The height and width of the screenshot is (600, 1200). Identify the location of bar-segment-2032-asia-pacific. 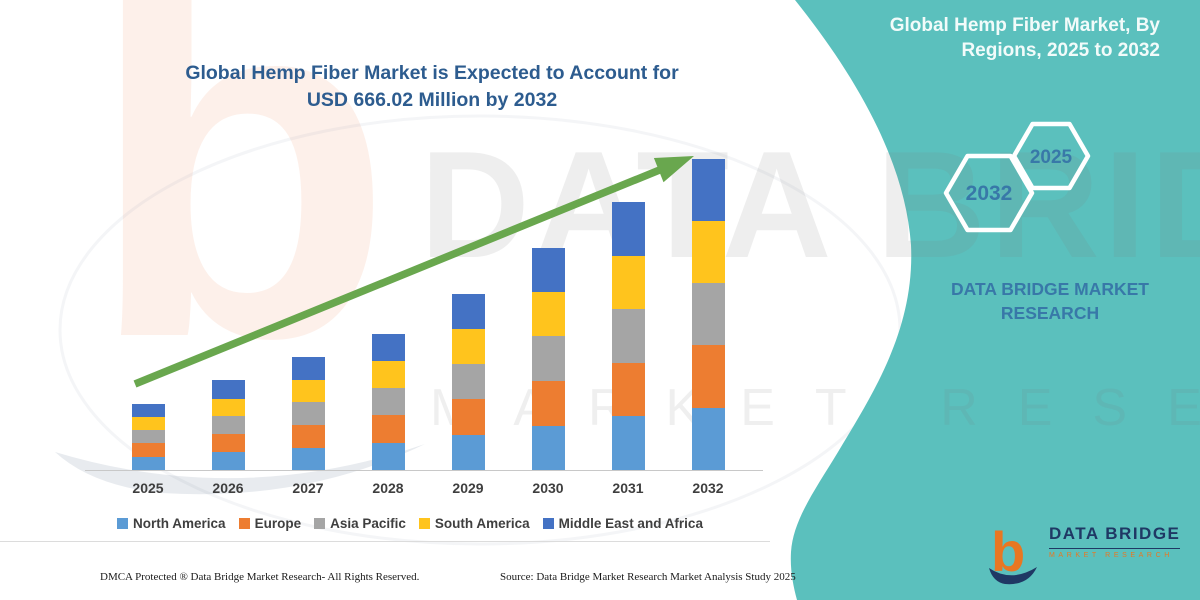
(708, 314).